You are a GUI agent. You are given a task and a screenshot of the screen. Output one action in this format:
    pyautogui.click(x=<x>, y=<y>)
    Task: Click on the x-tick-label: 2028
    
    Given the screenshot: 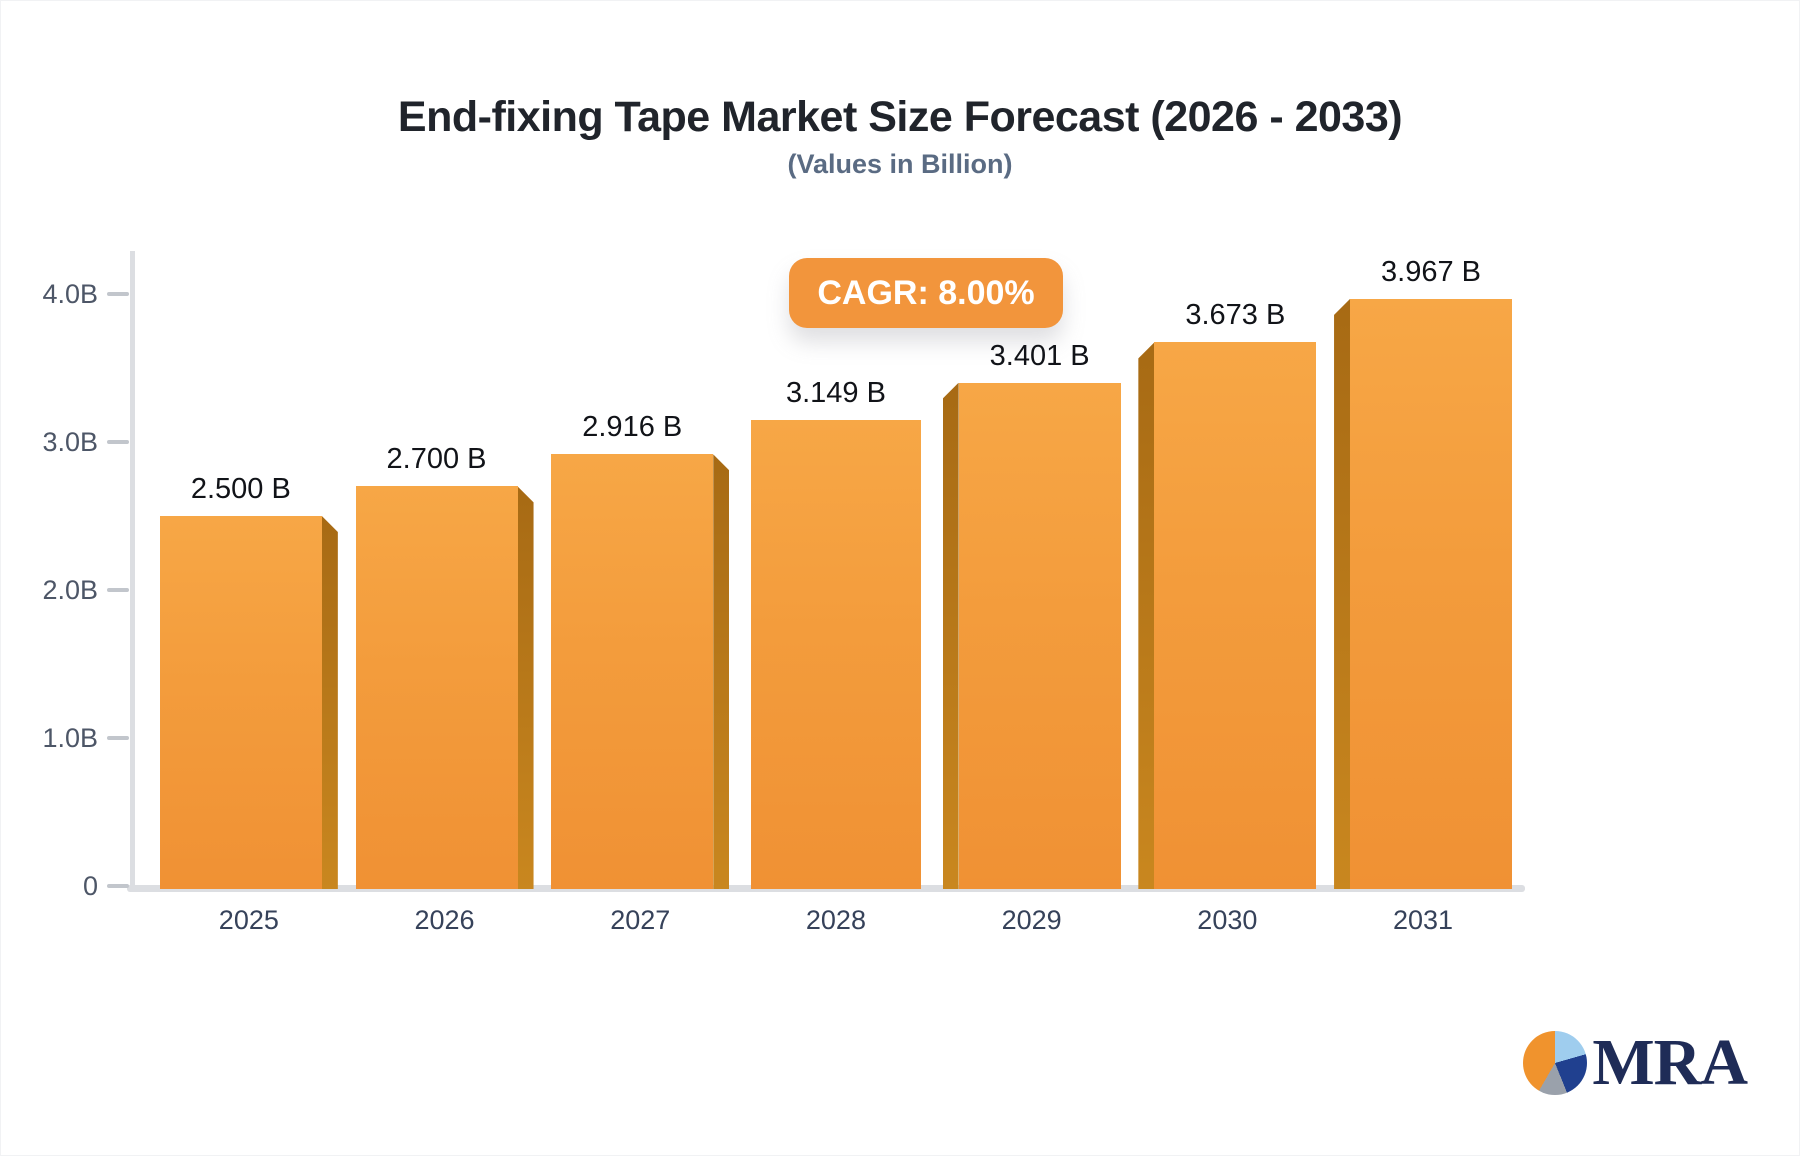 What is the action you would take?
    pyautogui.click(x=835, y=920)
    